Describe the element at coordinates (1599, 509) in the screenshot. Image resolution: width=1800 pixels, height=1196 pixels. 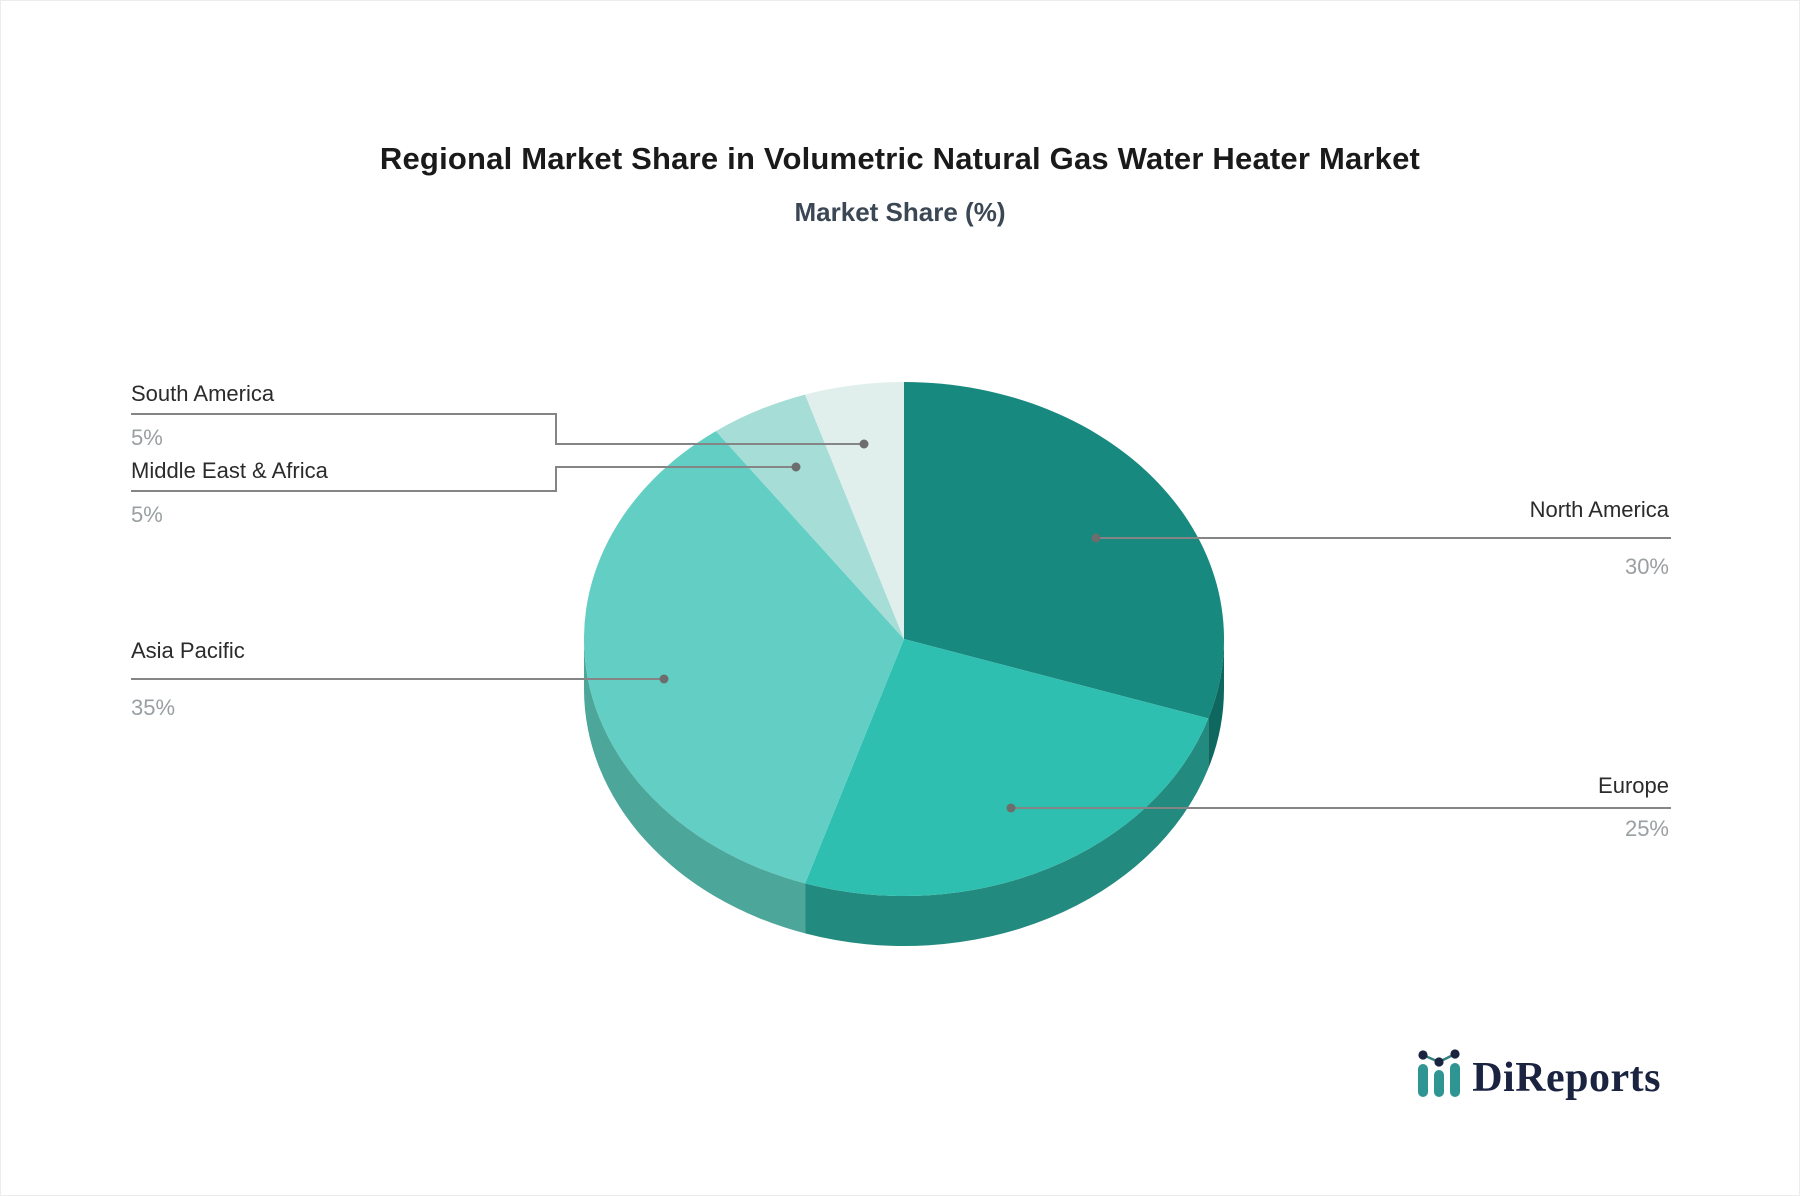
I see `label-north-america: North America` at that location.